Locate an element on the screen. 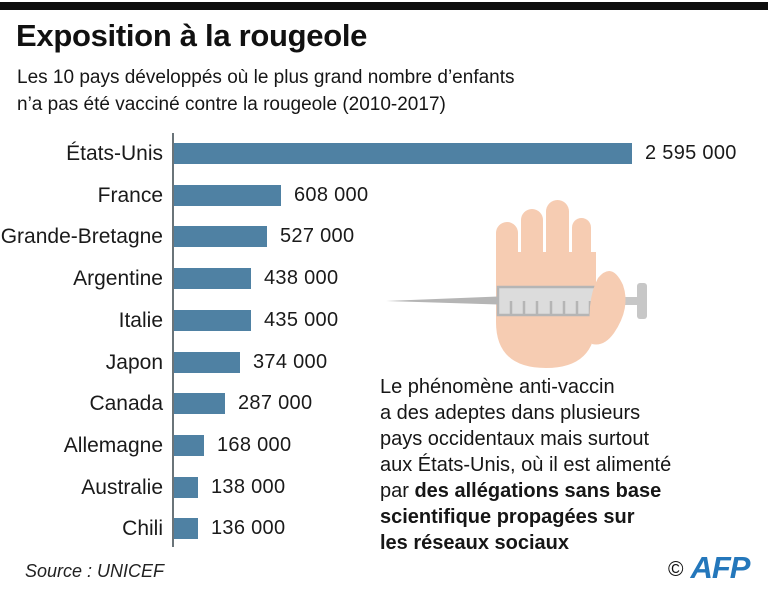  value-label: 374 000 is located at coordinates (290, 362).